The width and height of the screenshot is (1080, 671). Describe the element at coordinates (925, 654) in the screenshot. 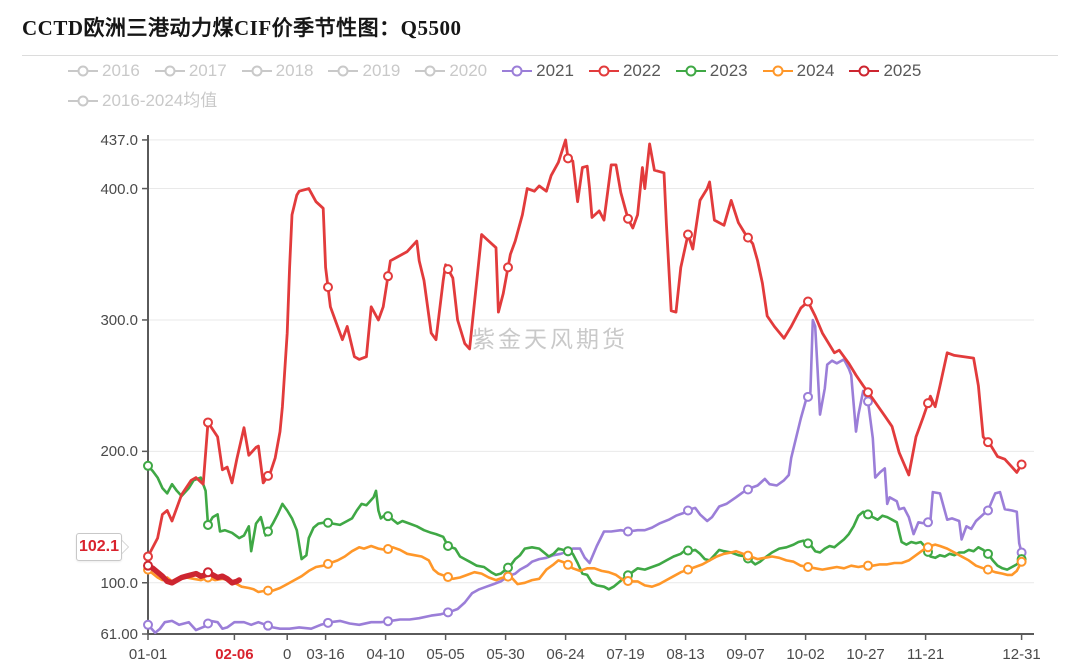

I see `x-axis-tick-label: 11-21` at that location.